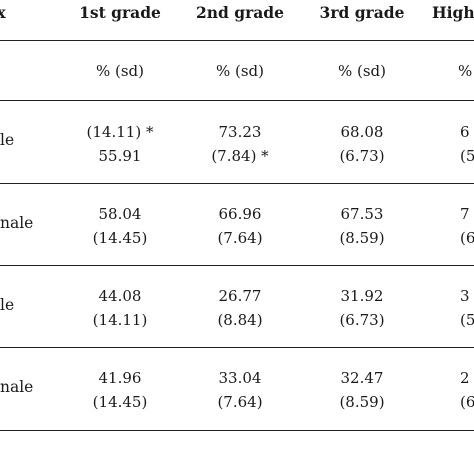 The height and width of the screenshot is (474, 474). I want to click on cell-line: 55.91, so click(120, 156).